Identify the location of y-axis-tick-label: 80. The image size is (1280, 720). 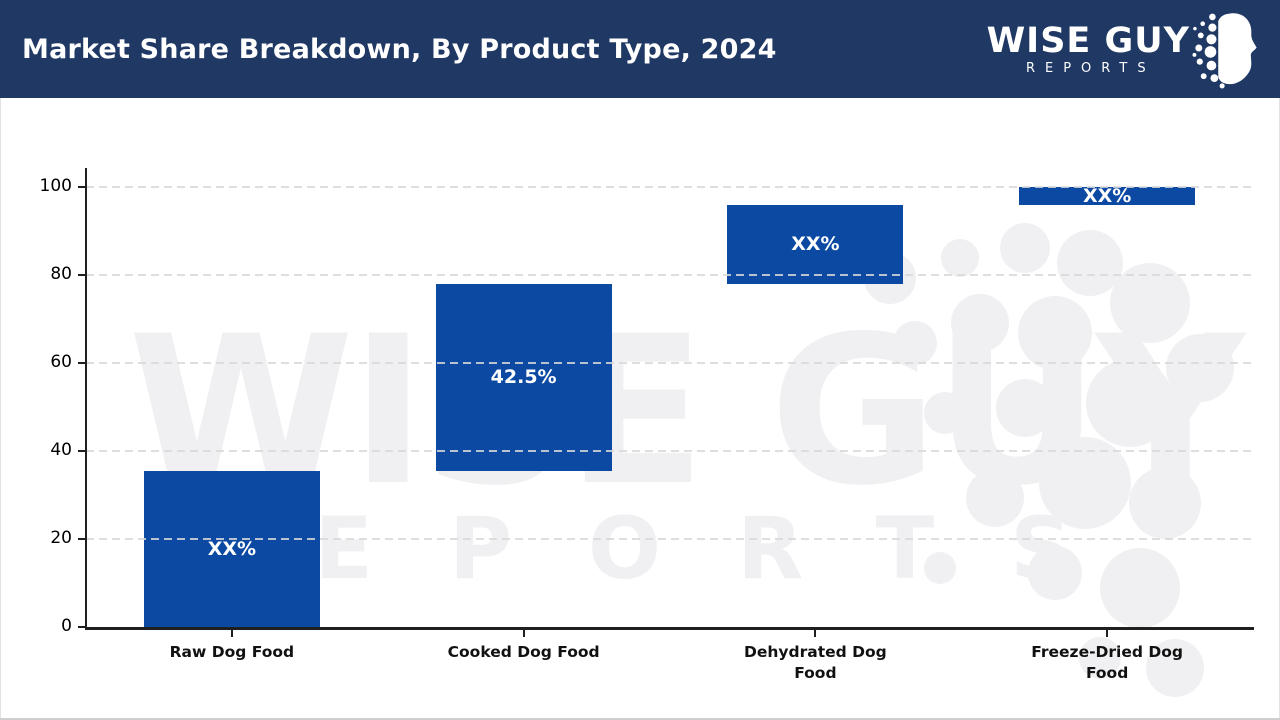
(61, 274).